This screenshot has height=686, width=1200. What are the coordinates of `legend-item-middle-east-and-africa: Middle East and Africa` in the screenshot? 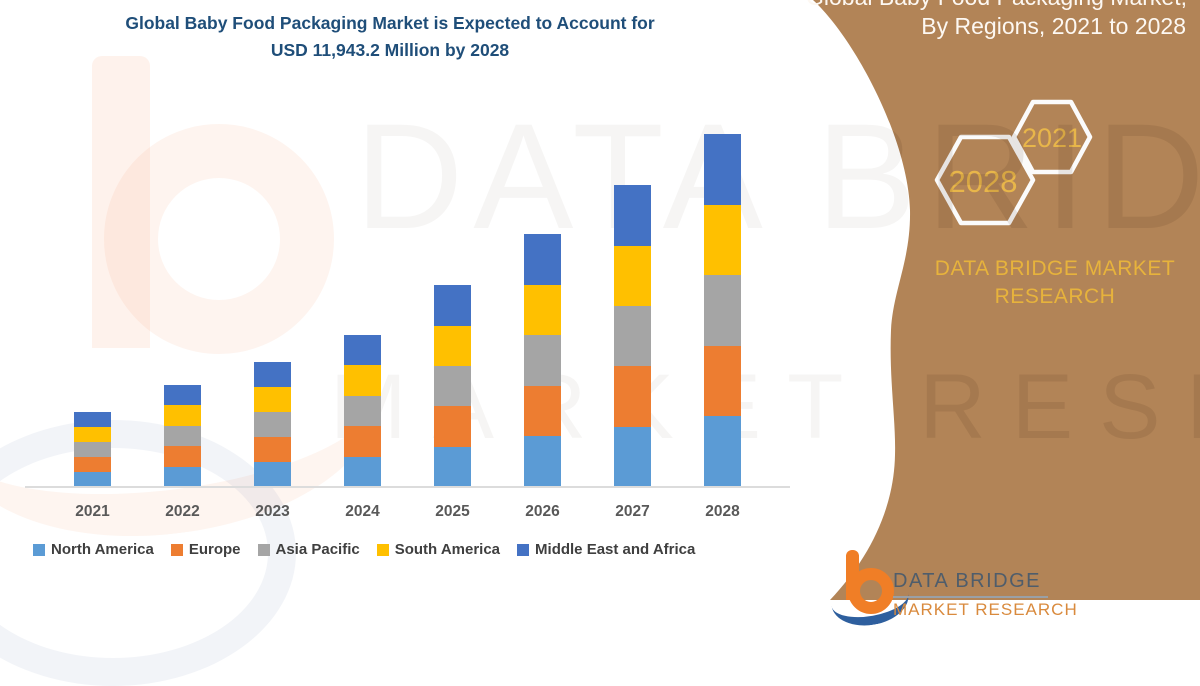 It's located at (606, 549).